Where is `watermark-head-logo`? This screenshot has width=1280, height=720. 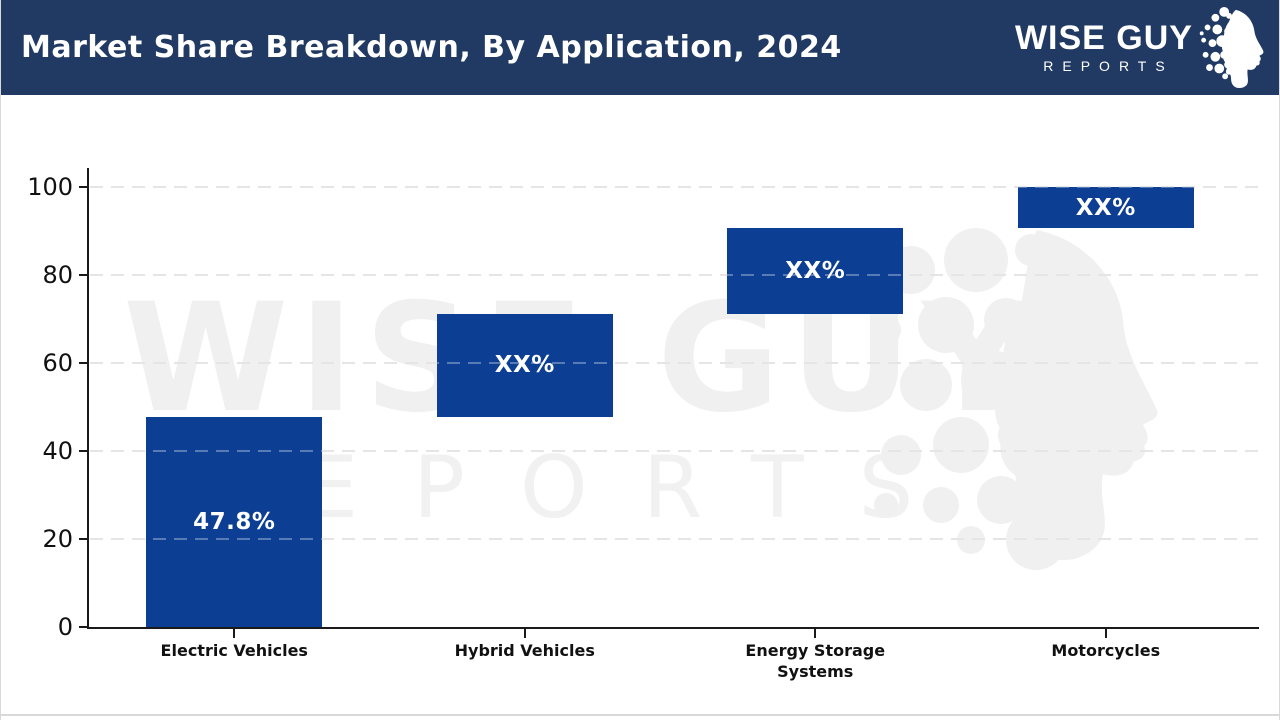
watermark-head-logo is located at coordinates (1013, 399).